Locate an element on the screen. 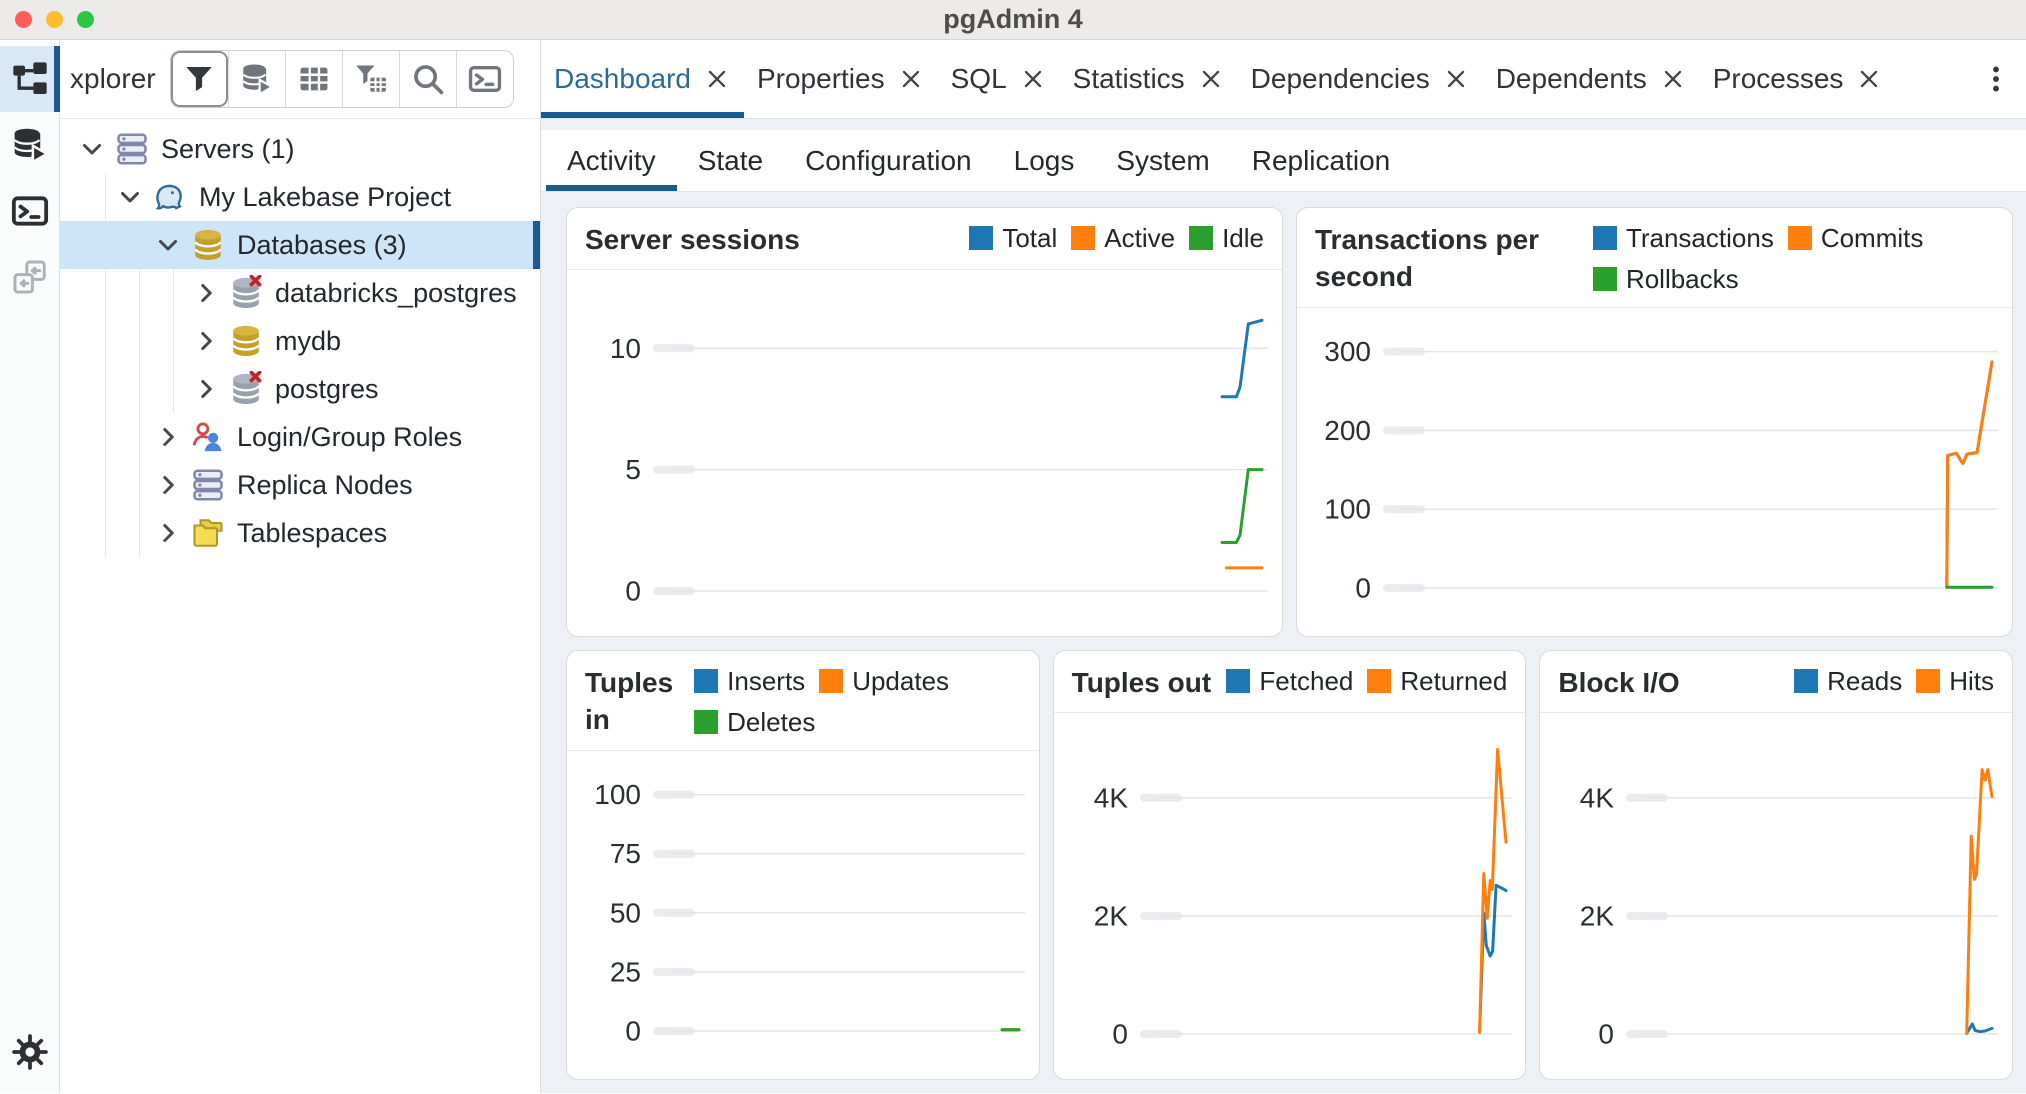 This screenshot has width=2026, height=1094. card-title: Tuples in is located at coordinates (629, 701).